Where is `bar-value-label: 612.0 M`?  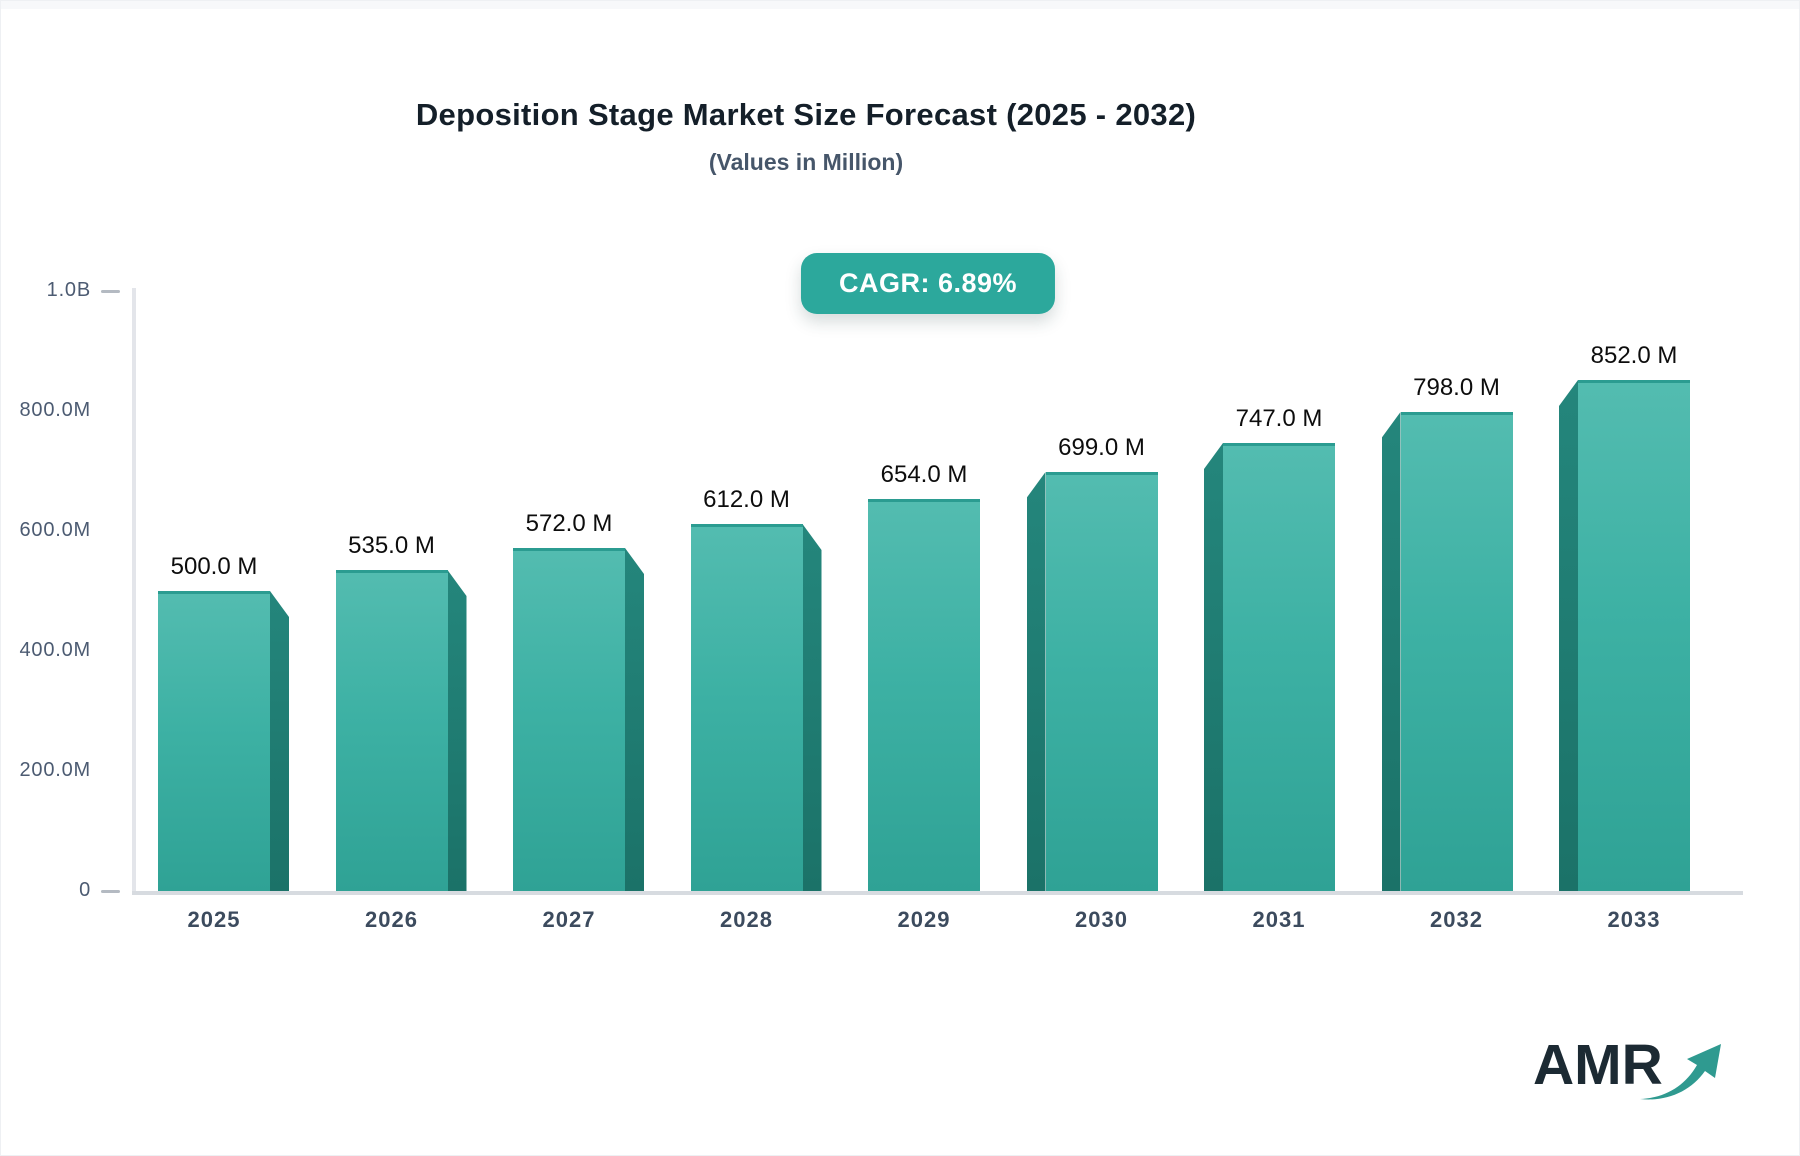
bar-value-label: 612.0 M is located at coordinates (746, 499).